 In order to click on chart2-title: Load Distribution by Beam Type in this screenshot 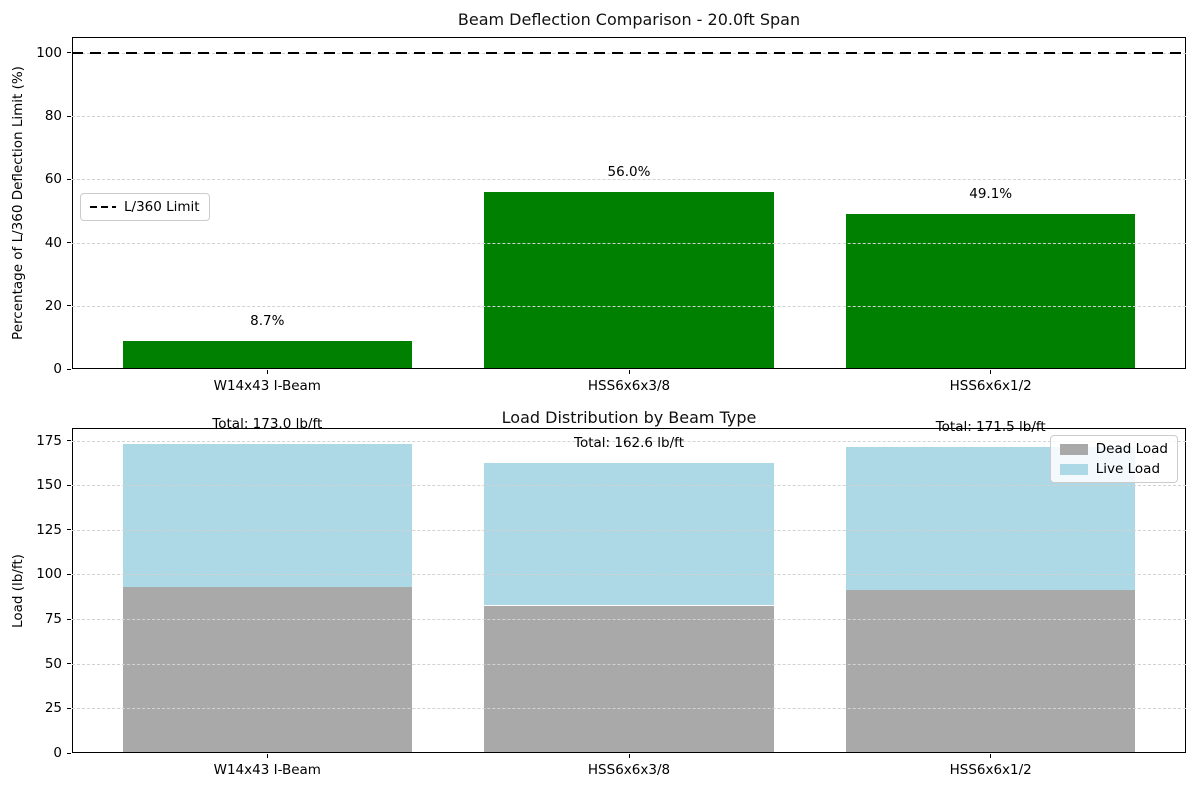, I will do `click(629, 417)`.